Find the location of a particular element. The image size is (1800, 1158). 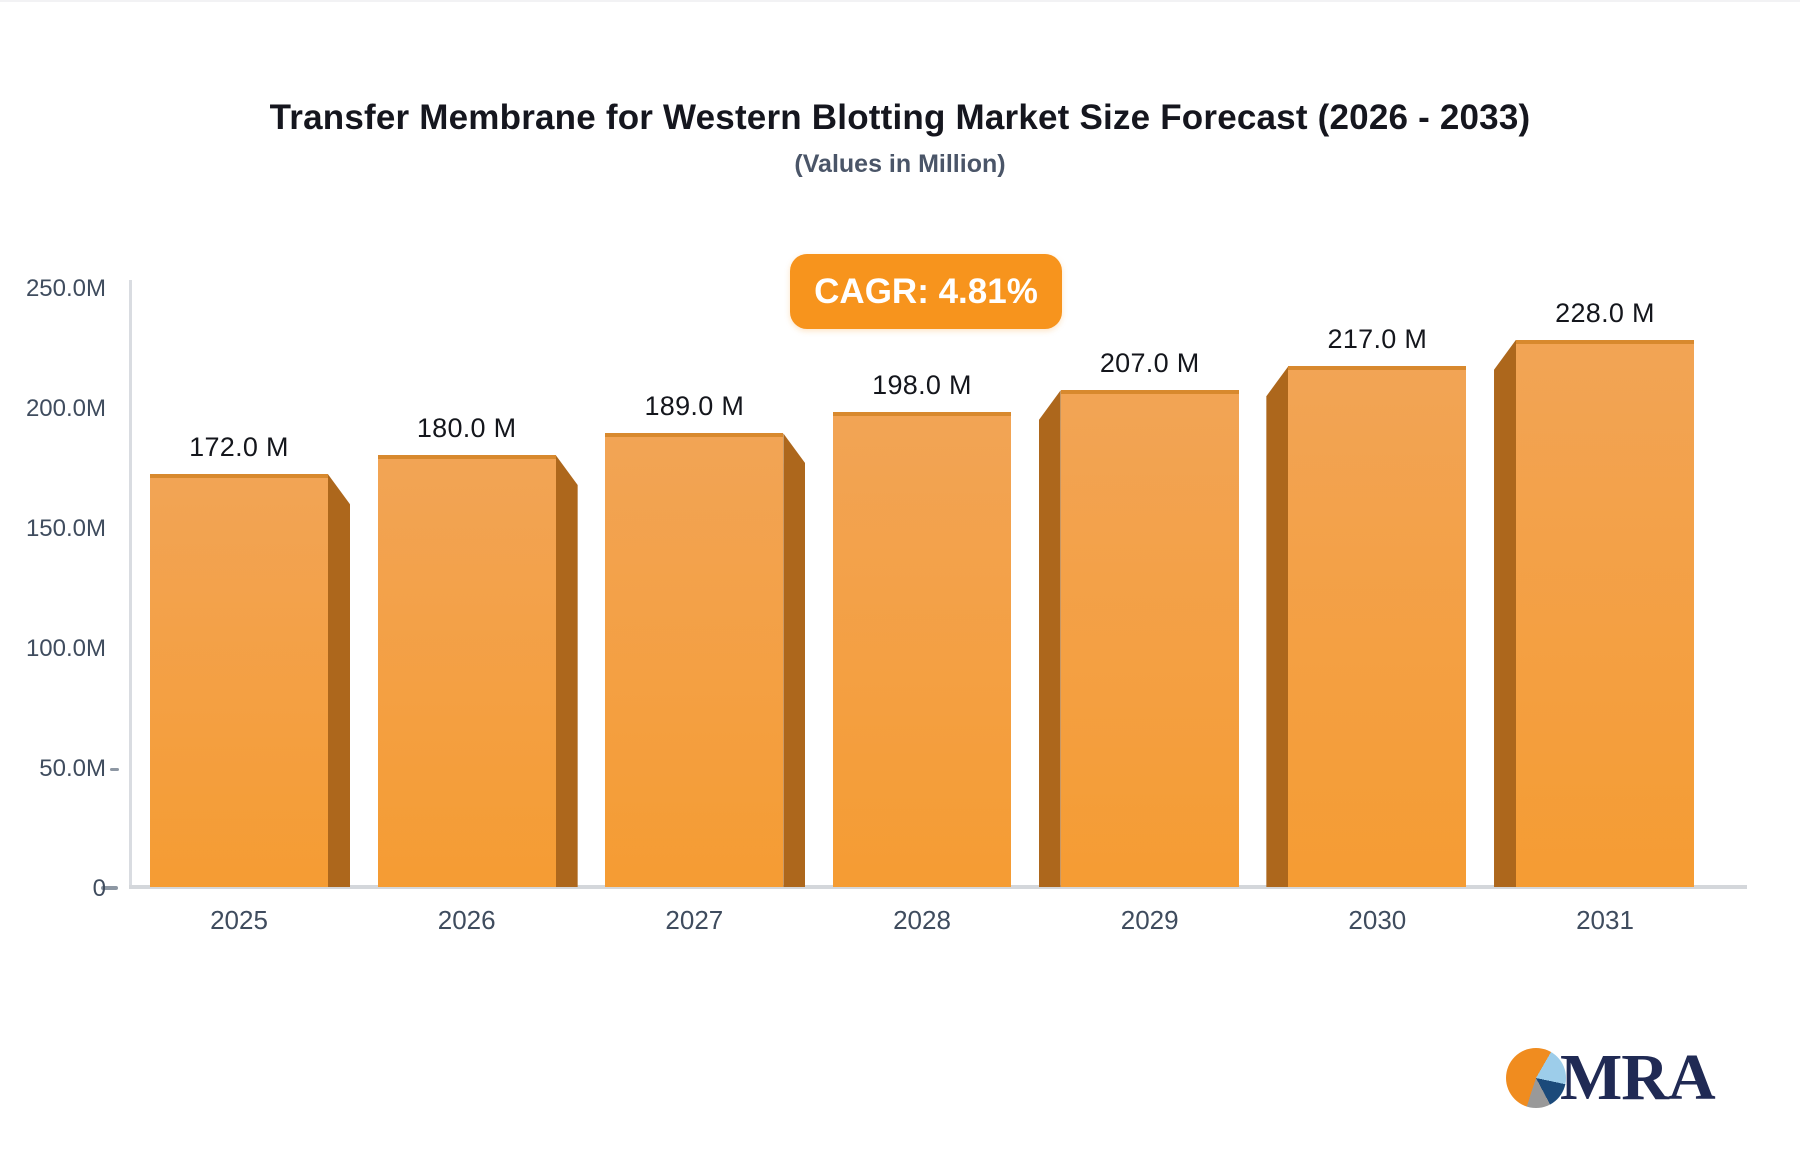

chart-subtitle: (Values in Million) is located at coordinates (900, 164).